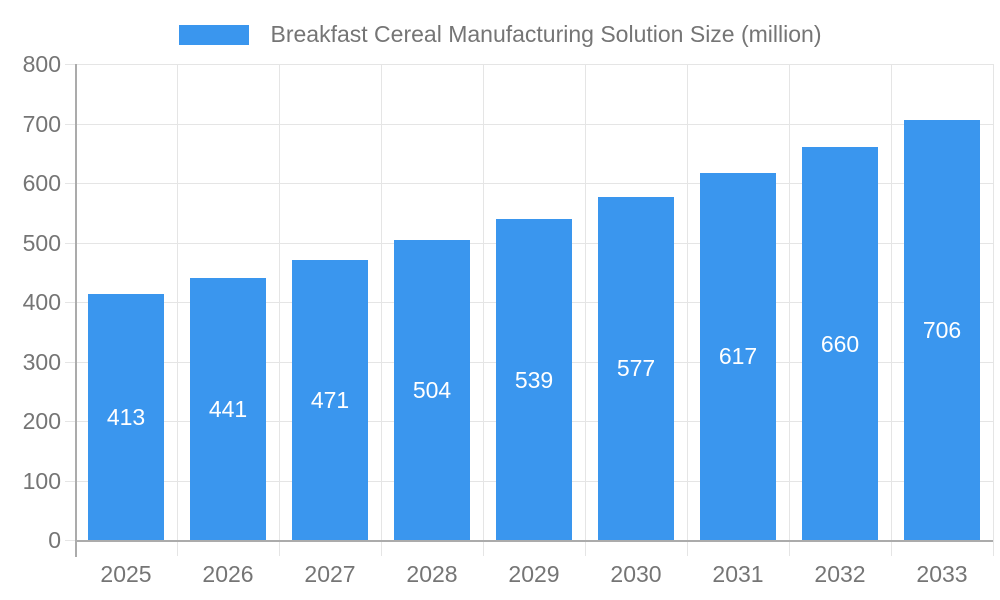 This screenshot has width=1000, height=600. I want to click on bar-value-label: 660, so click(840, 343).